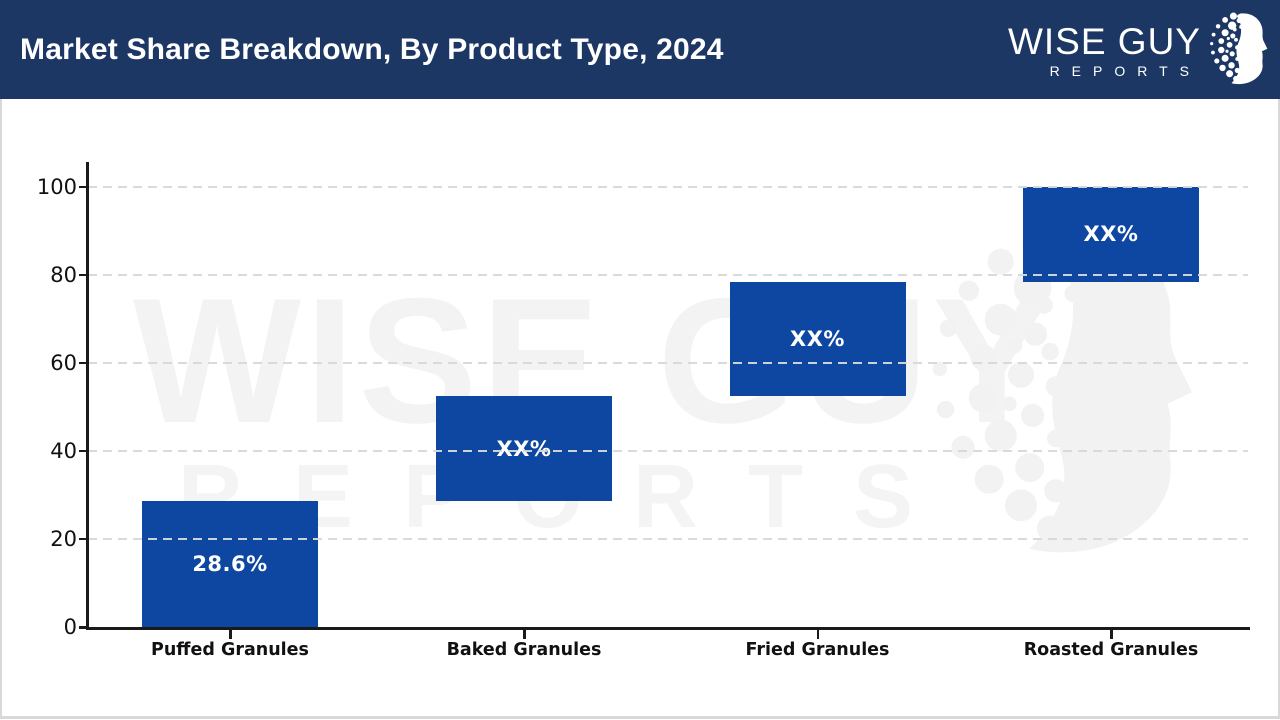 The height and width of the screenshot is (720, 1280). What do you see at coordinates (524, 650) in the screenshot?
I see `x-category-label: Baked Granules` at bounding box center [524, 650].